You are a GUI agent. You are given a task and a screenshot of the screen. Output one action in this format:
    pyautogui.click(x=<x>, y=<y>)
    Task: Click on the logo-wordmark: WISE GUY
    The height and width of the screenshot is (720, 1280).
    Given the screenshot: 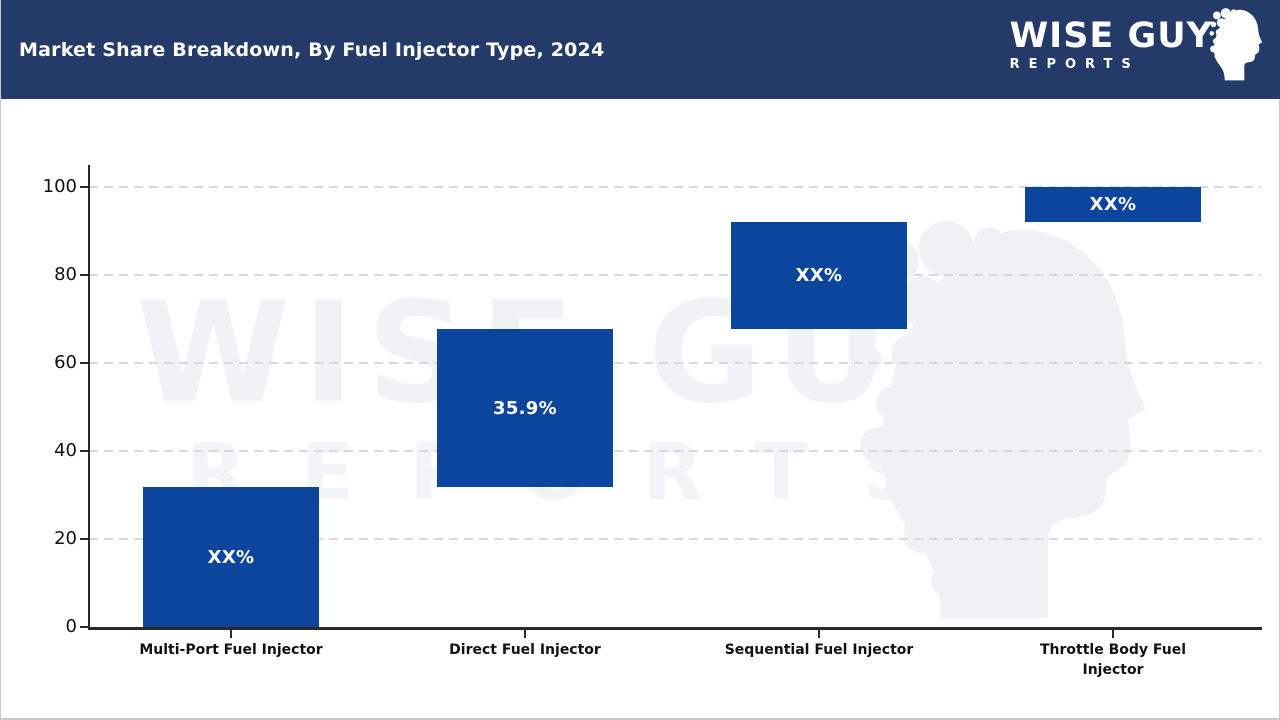 What is the action you would take?
    pyautogui.click(x=1111, y=35)
    